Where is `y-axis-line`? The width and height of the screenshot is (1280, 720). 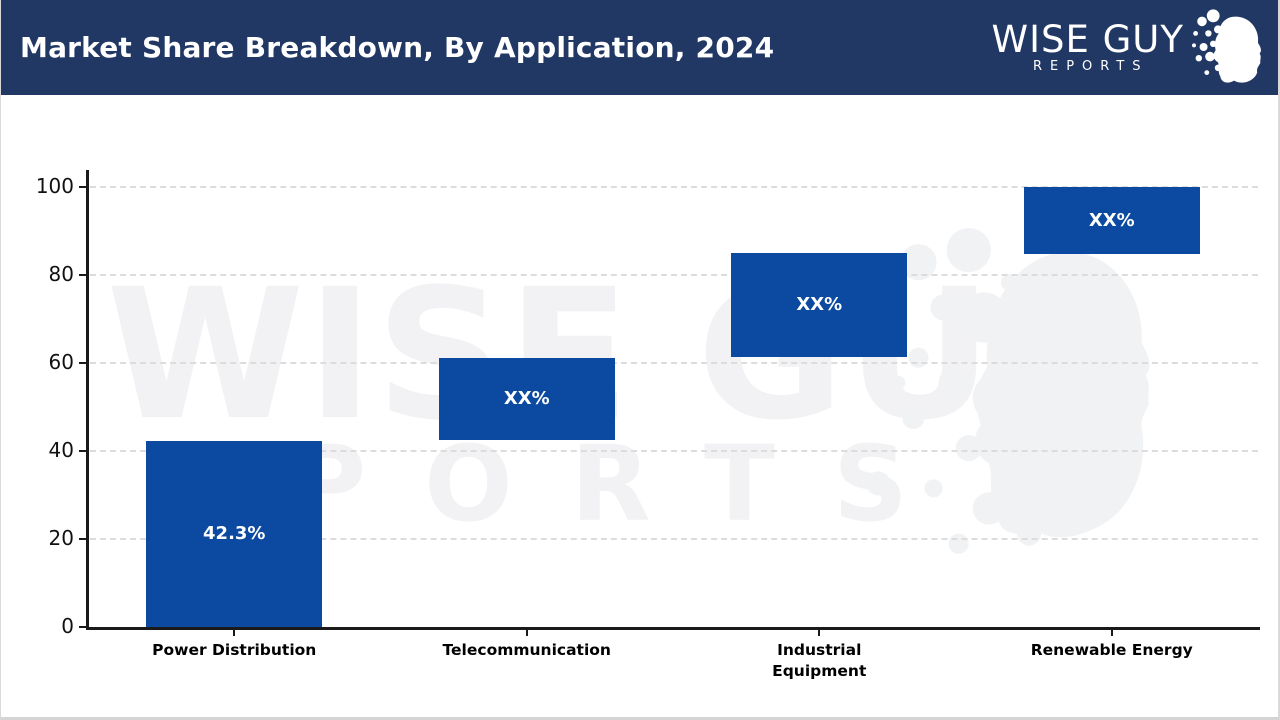 y-axis-line is located at coordinates (87, 399).